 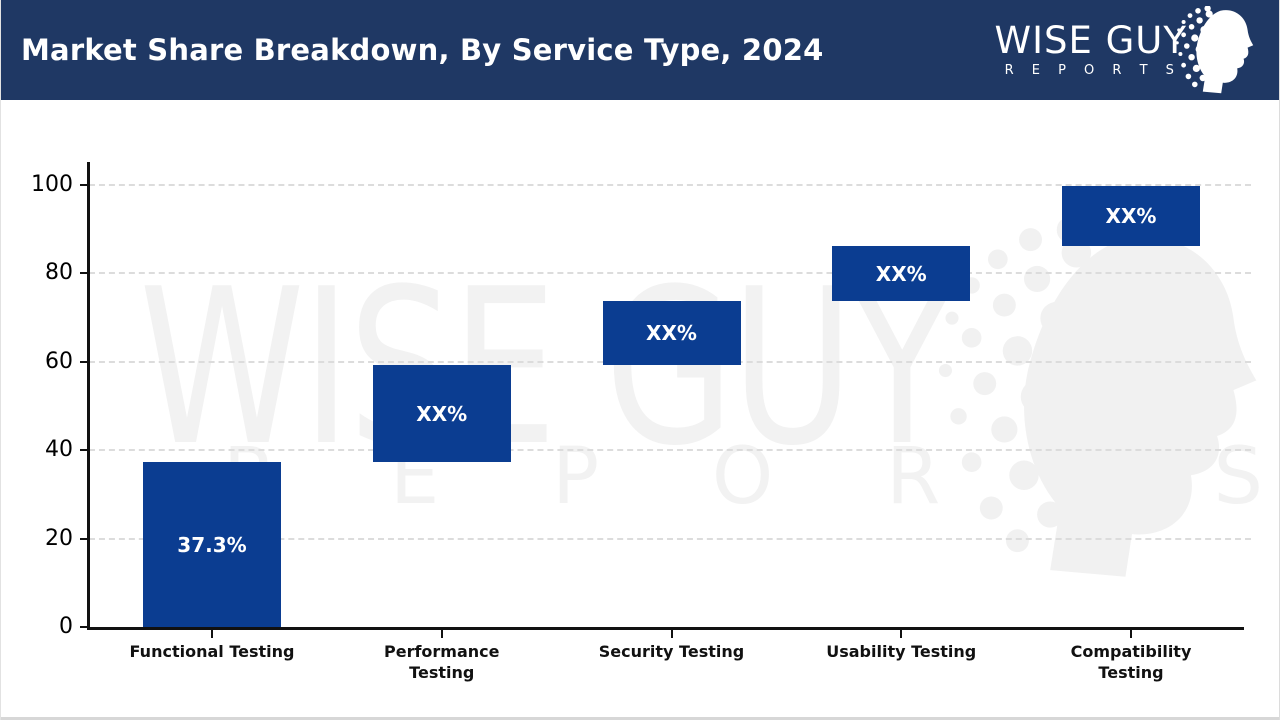 I want to click on y-tick-label: 0, so click(x=66, y=626).